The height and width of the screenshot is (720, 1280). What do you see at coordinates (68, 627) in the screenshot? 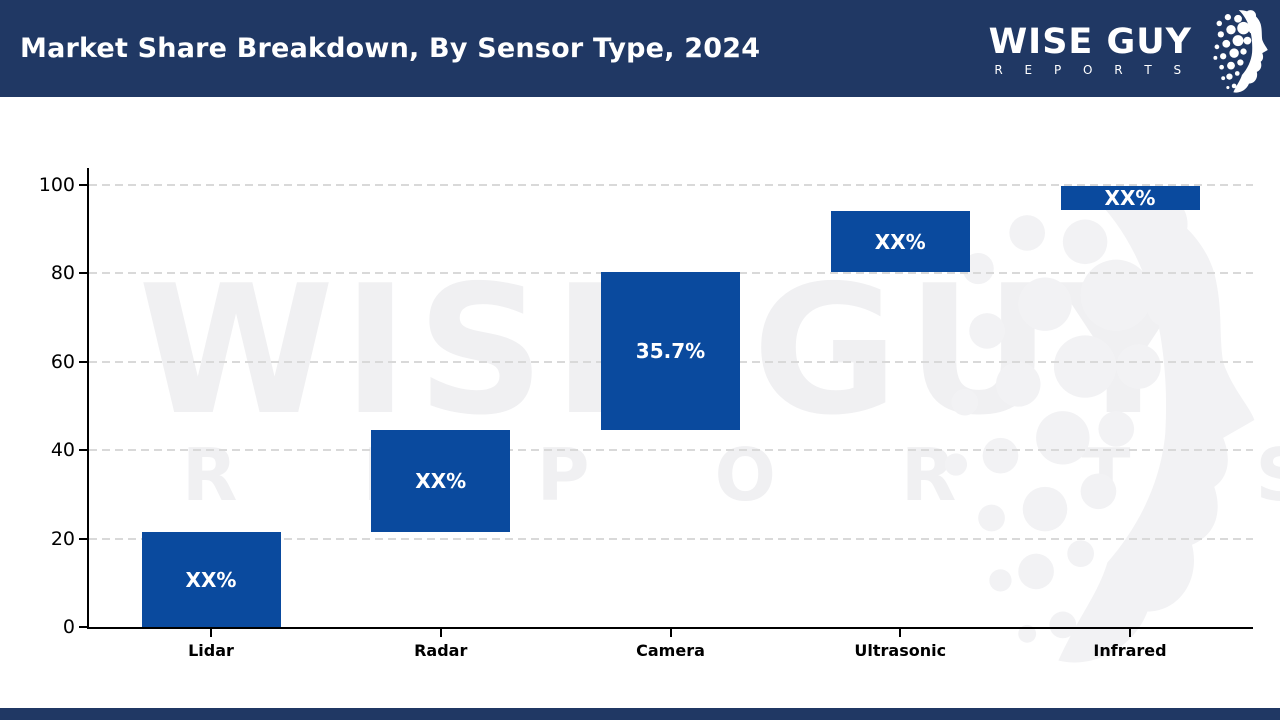
I see `y-tick-label: 0` at bounding box center [68, 627].